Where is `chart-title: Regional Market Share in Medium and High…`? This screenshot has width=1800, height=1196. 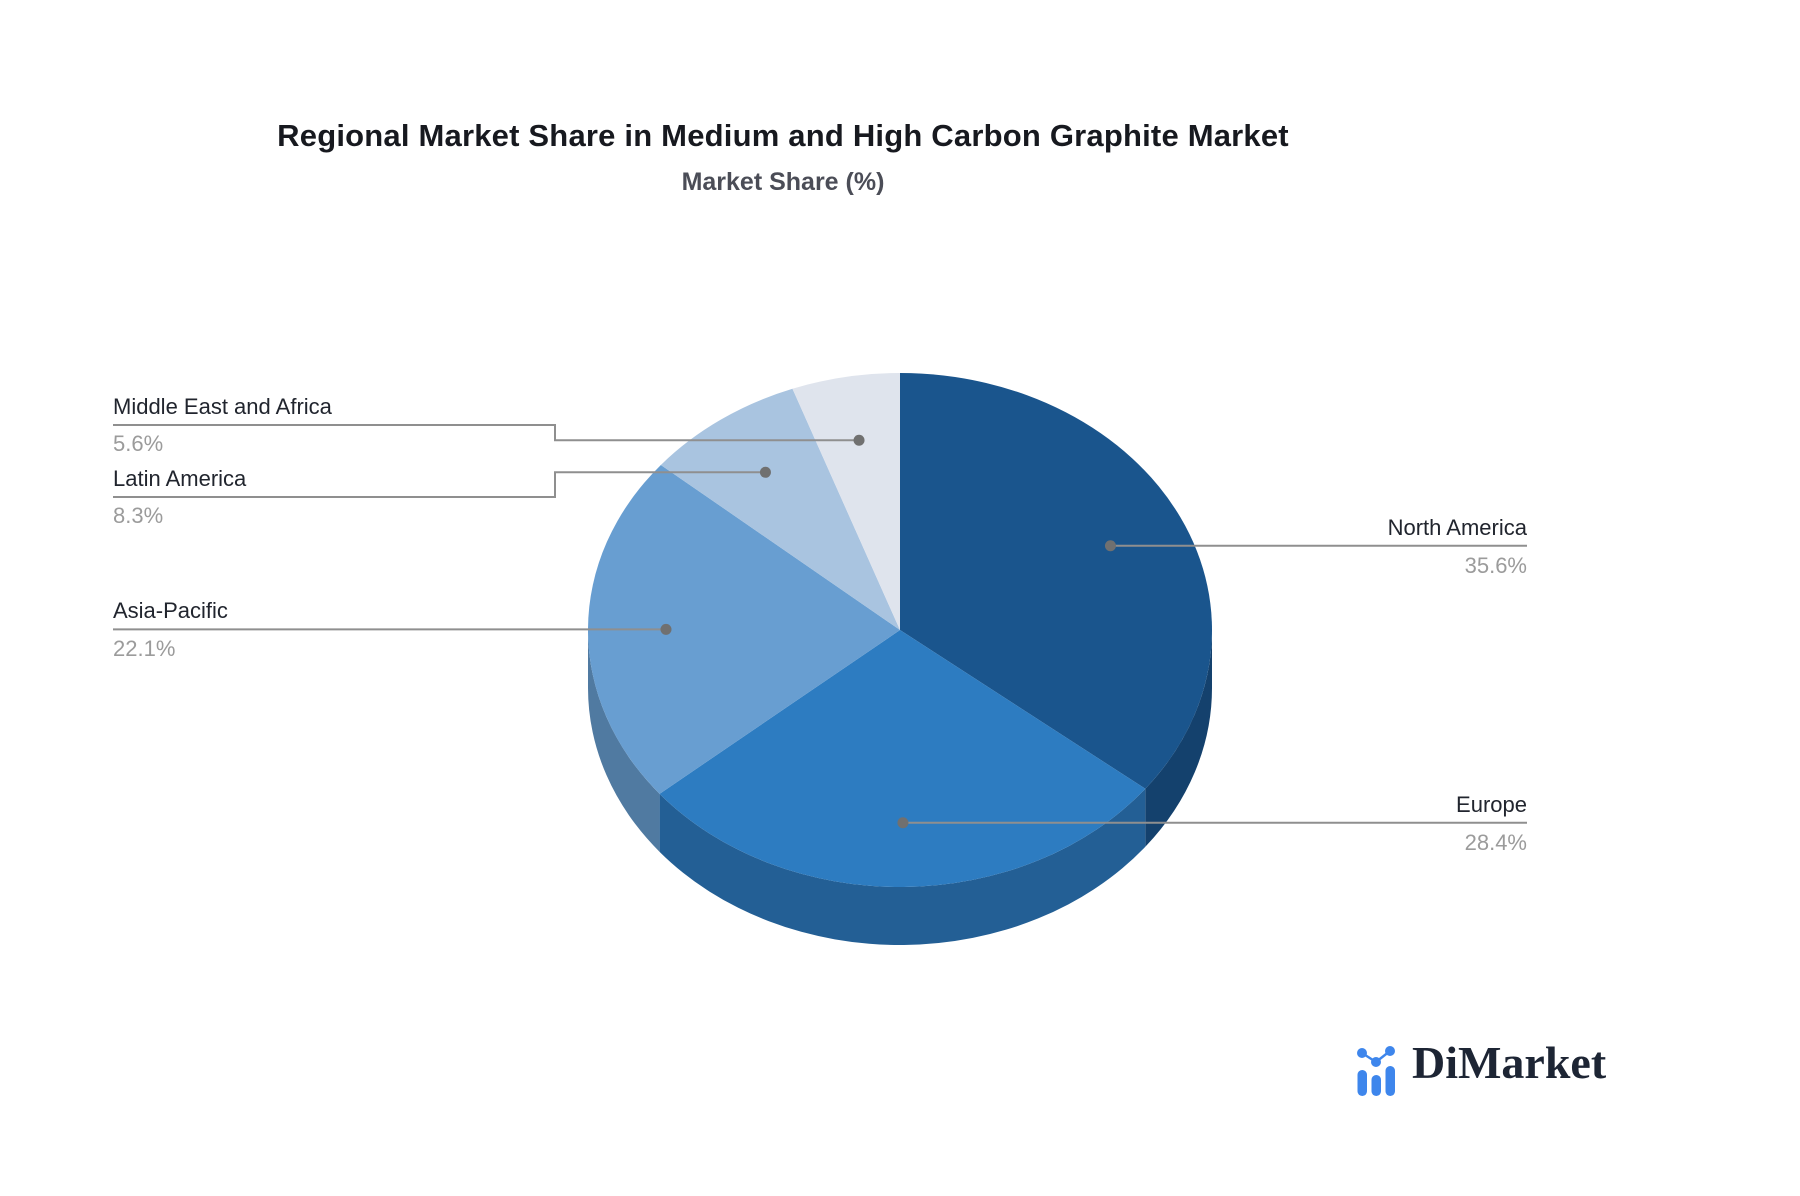
chart-title: Regional Market Share in Medium and High… is located at coordinates (783, 135).